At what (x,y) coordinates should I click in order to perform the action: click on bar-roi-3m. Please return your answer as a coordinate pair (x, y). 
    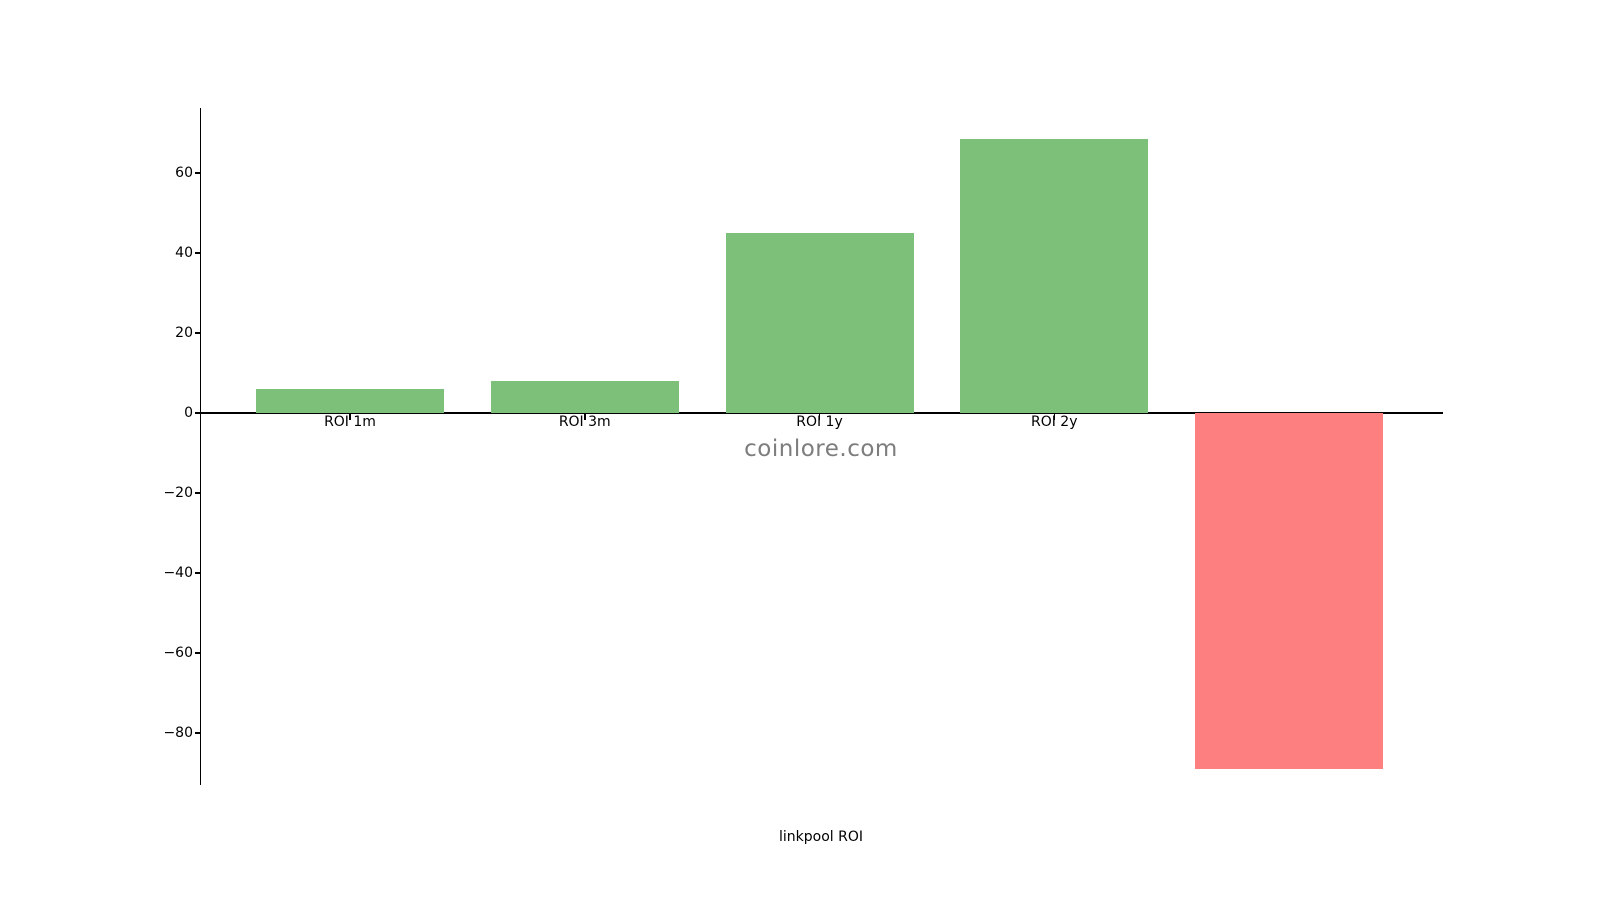
    Looking at the image, I should click on (584, 397).